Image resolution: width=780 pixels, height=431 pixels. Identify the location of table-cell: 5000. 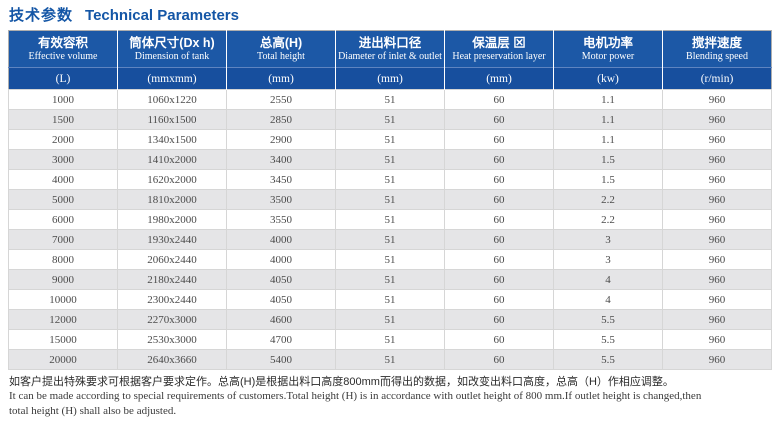
(63, 199).